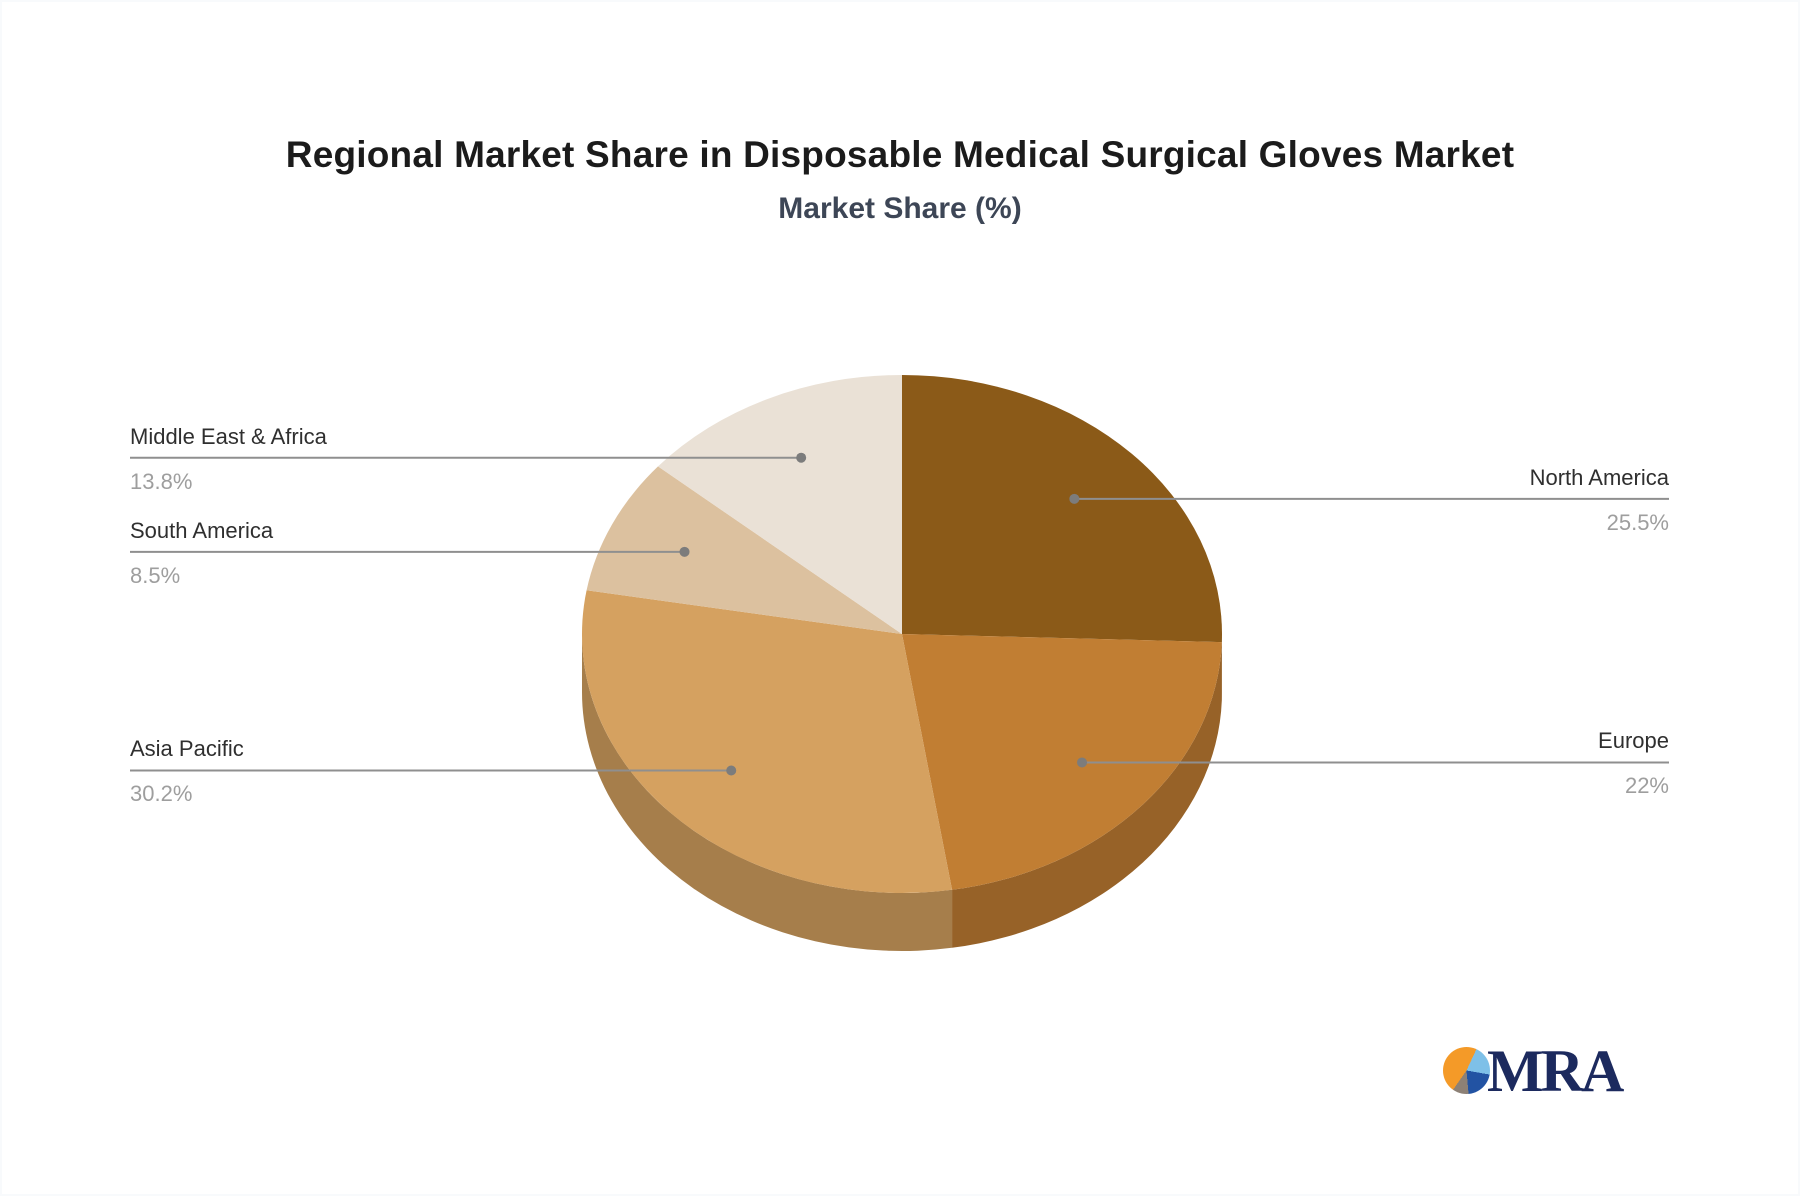 This screenshot has width=1800, height=1196. Describe the element at coordinates (161, 794) in the screenshot. I see `callout-asia-pacific-value: 30.2%` at that location.